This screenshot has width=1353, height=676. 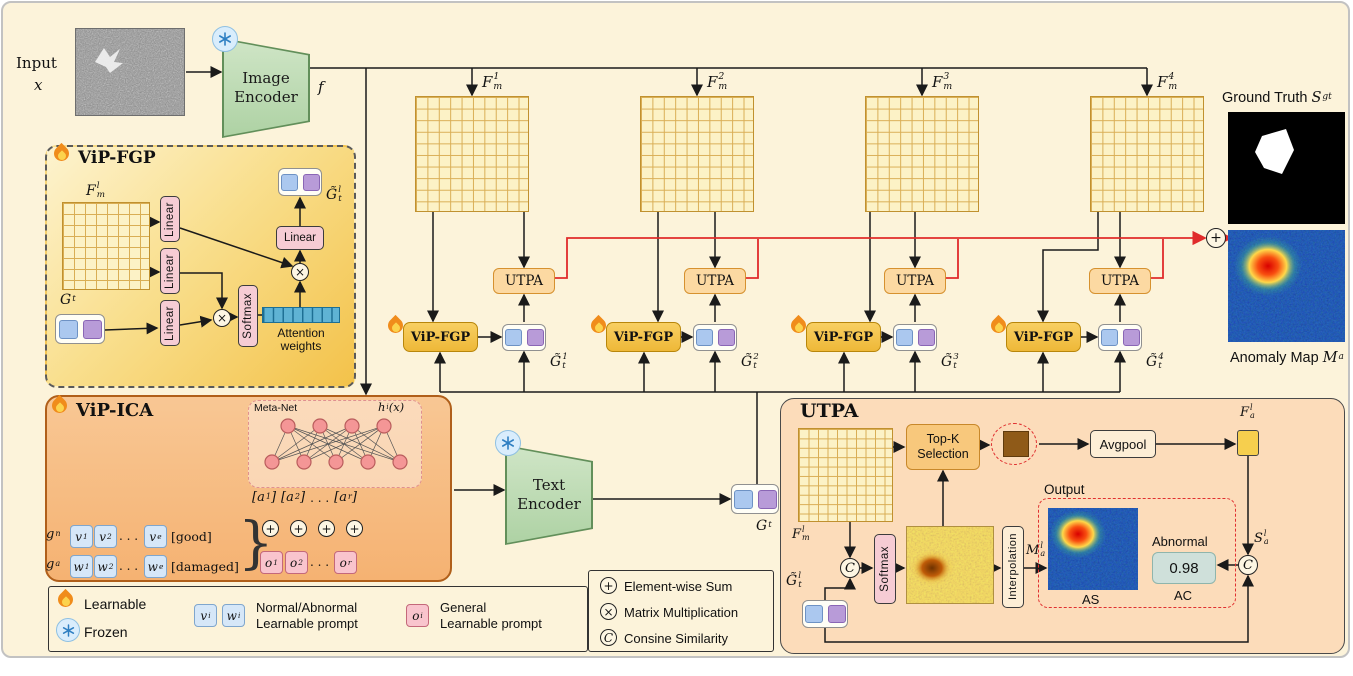 What do you see at coordinates (559, 362) in the screenshot?
I see `g-tilde-label-1: G̃ 1 t` at bounding box center [559, 362].